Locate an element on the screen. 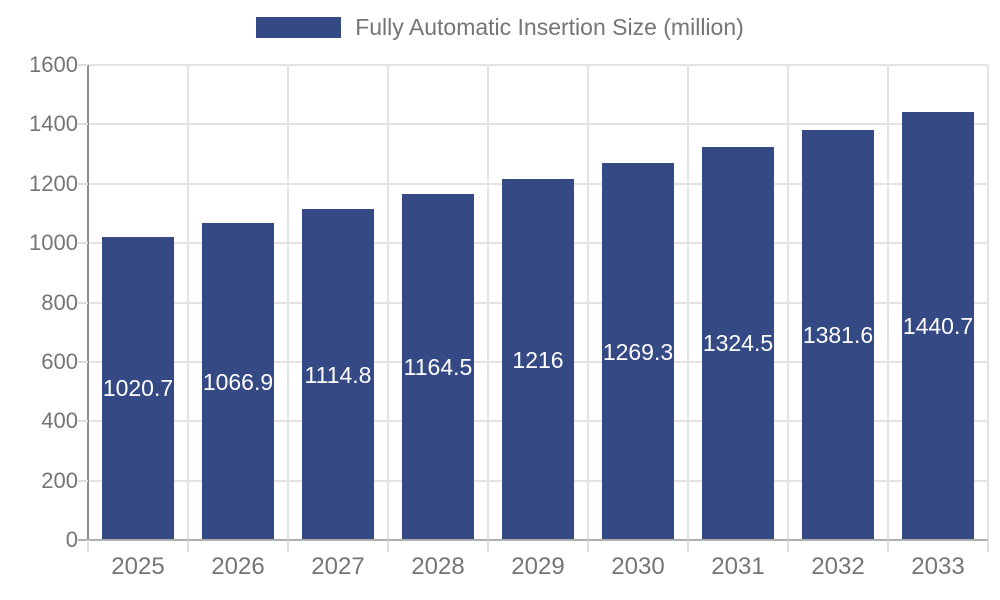 Image resolution: width=1000 pixels, height=600 pixels. bar-value-label: 1164.5 is located at coordinates (438, 367).